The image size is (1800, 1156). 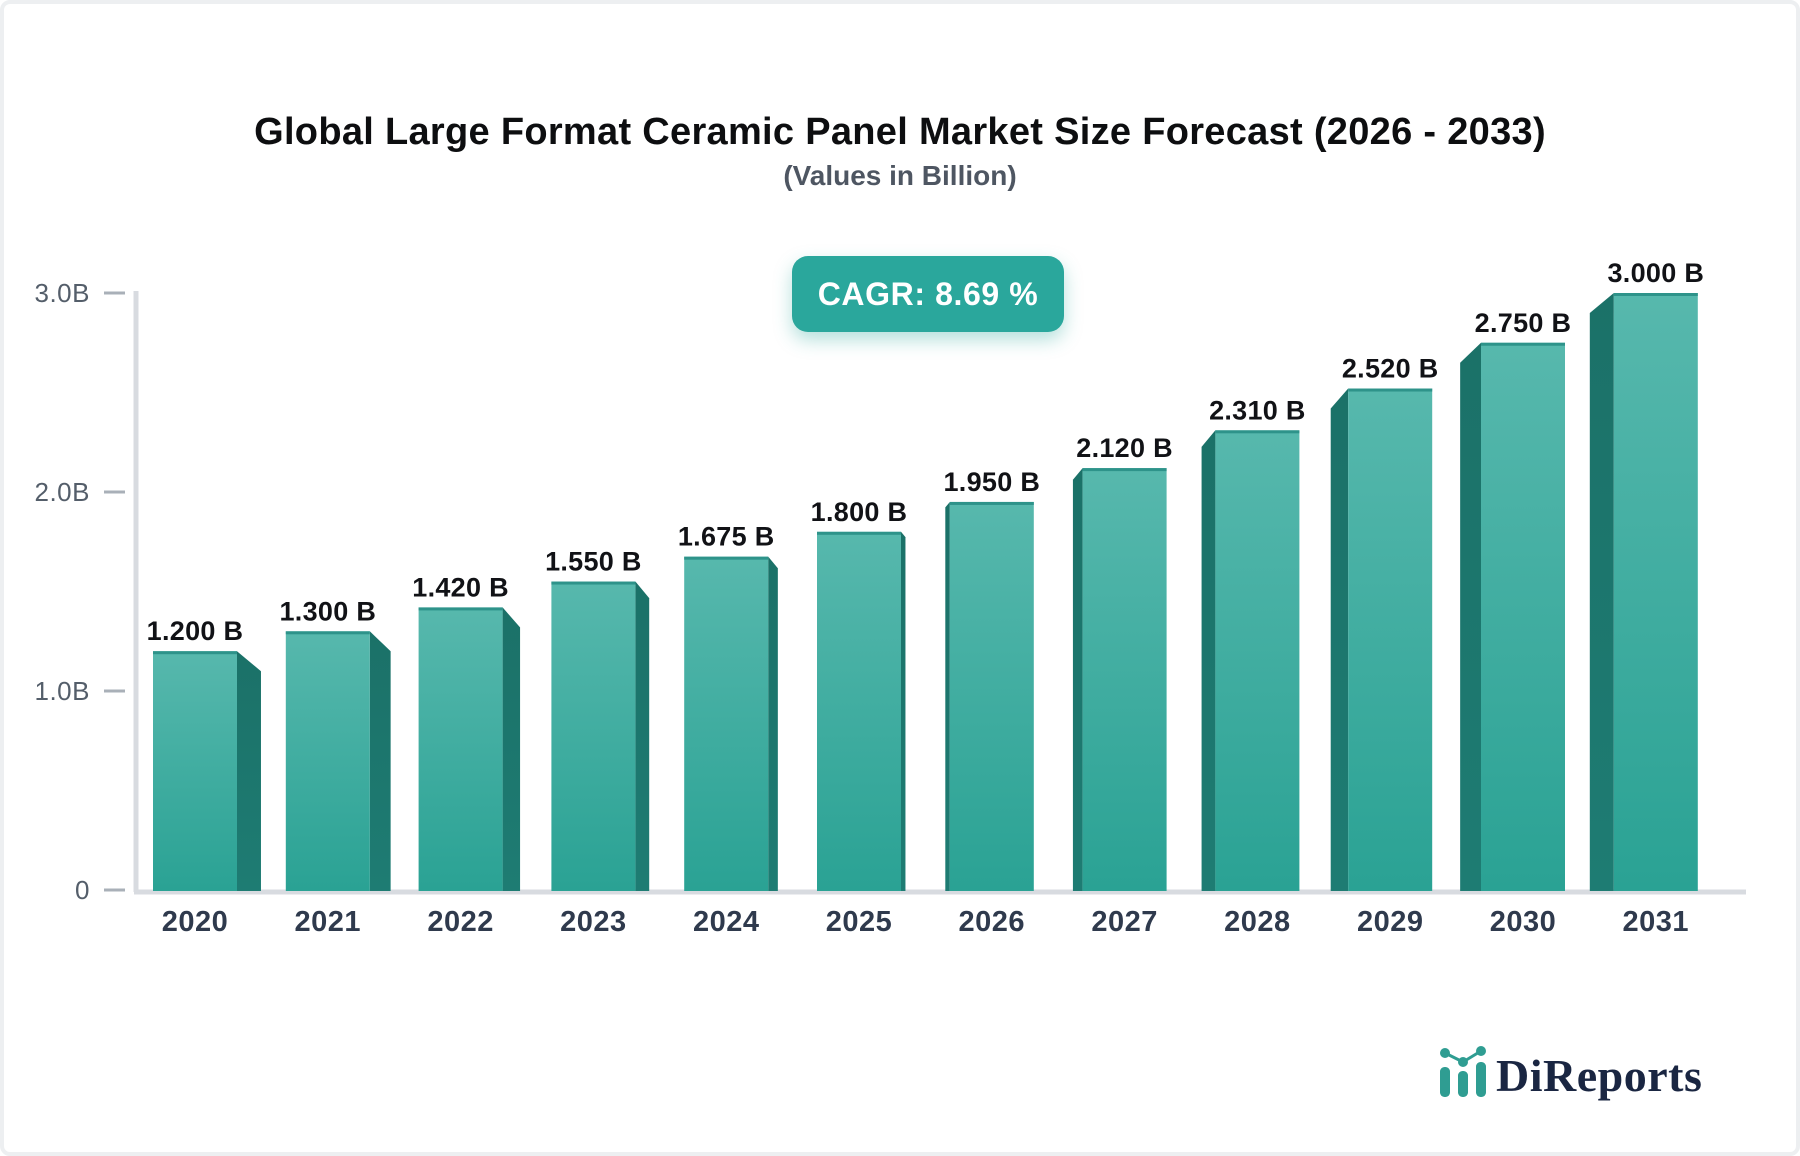 What do you see at coordinates (82, 890) in the screenshot?
I see `y-axis-label-0: 0` at bounding box center [82, 890].